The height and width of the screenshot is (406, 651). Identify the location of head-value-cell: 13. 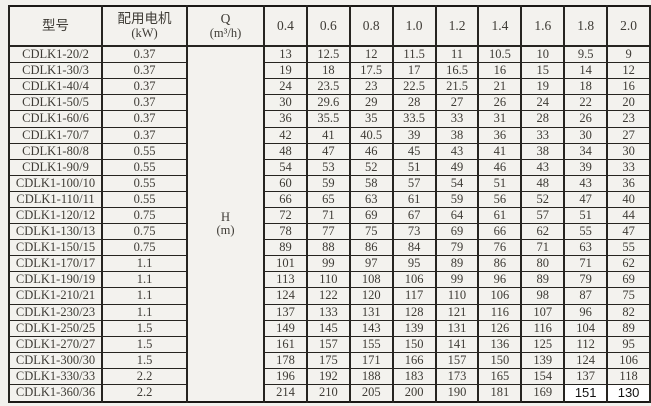
(285, 54).